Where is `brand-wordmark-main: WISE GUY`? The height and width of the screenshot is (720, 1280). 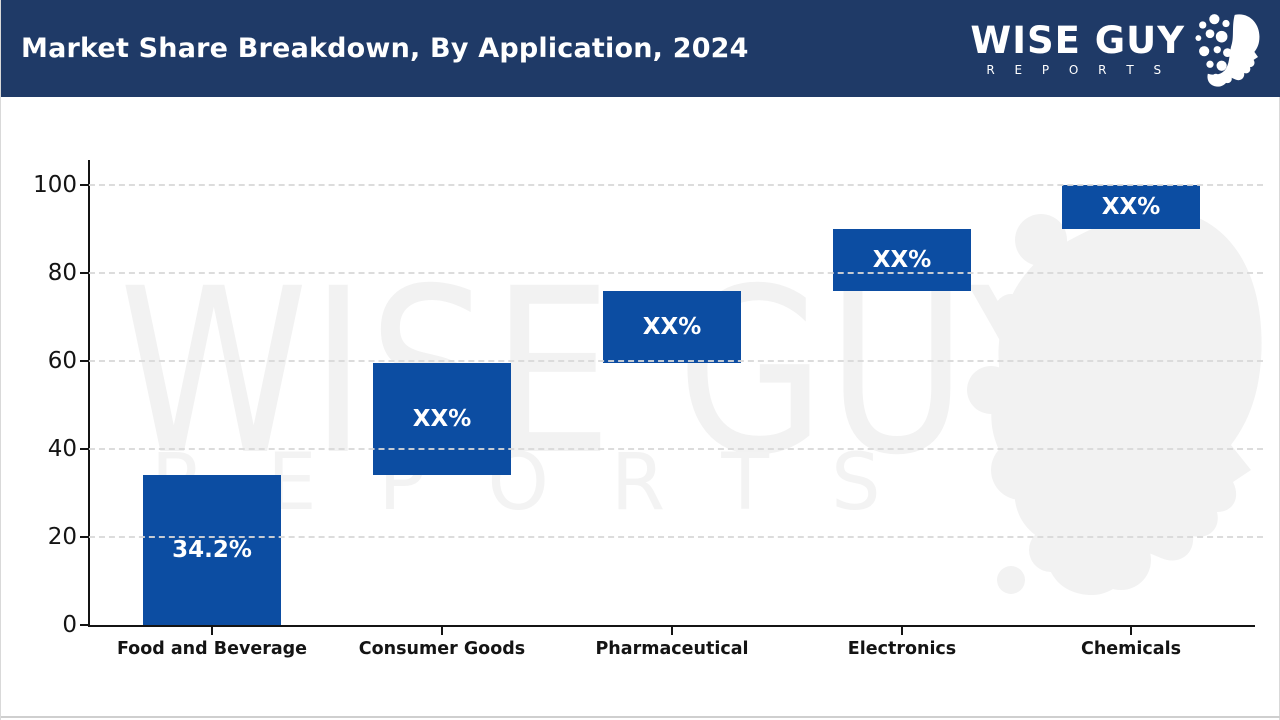 brand-wordmark-main: WISE GUY is located at coordinates (1077, 40).